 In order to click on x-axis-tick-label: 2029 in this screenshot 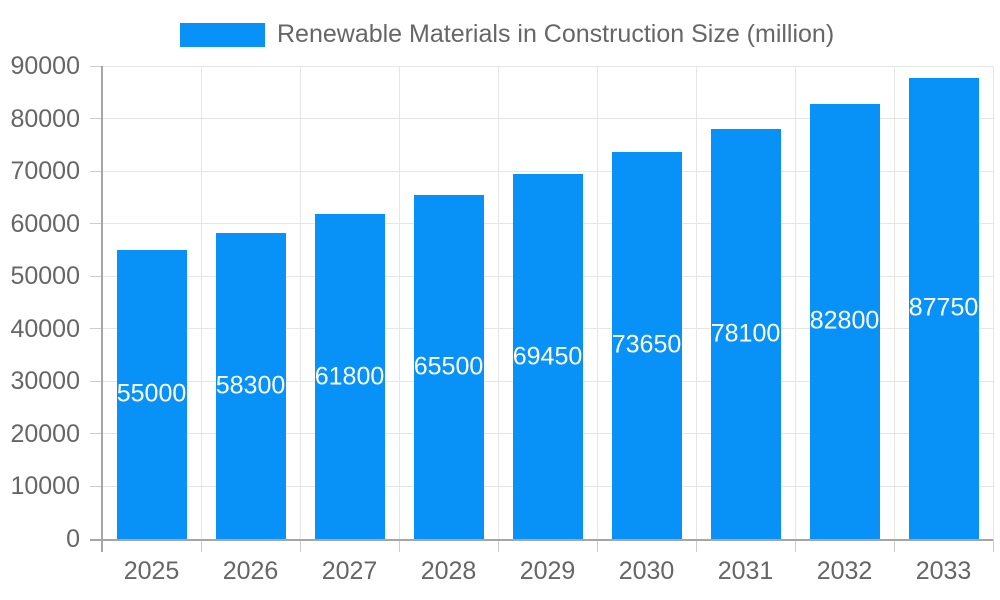, I will do `click(547, 571)`.